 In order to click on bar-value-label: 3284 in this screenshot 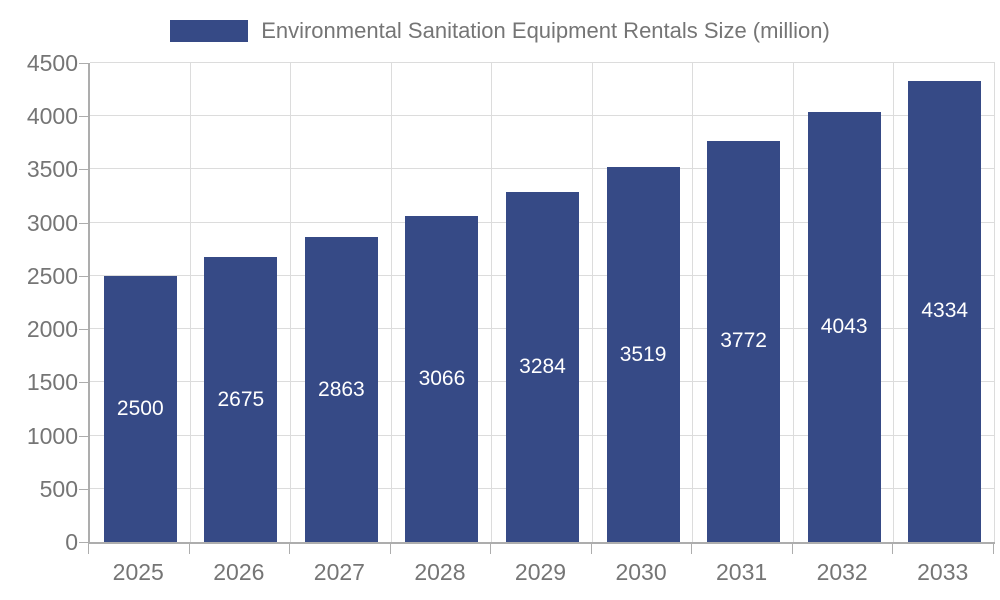, I will do `click(542, 367)`.